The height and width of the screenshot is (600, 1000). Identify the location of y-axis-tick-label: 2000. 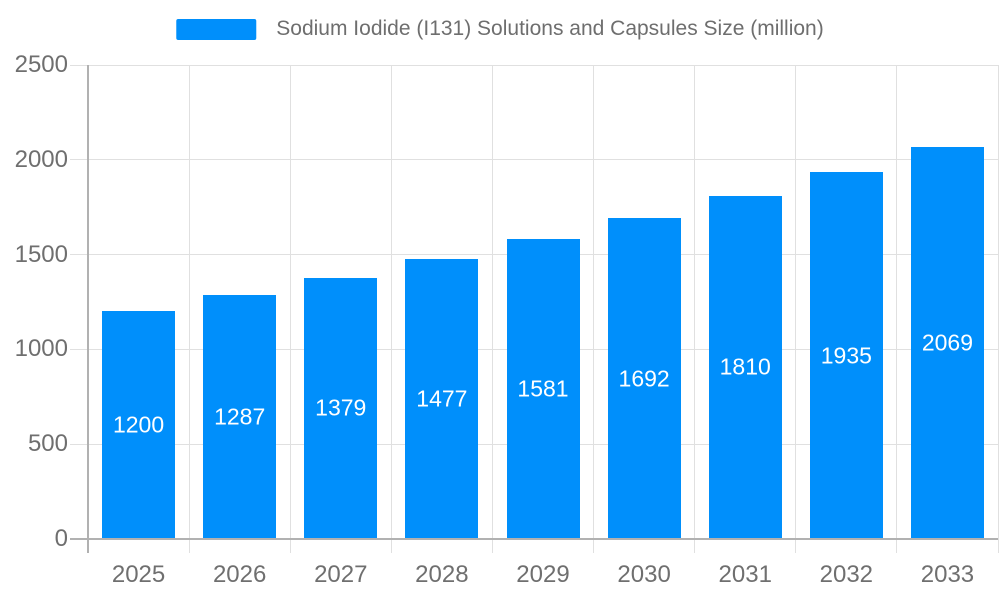
(41, 159).